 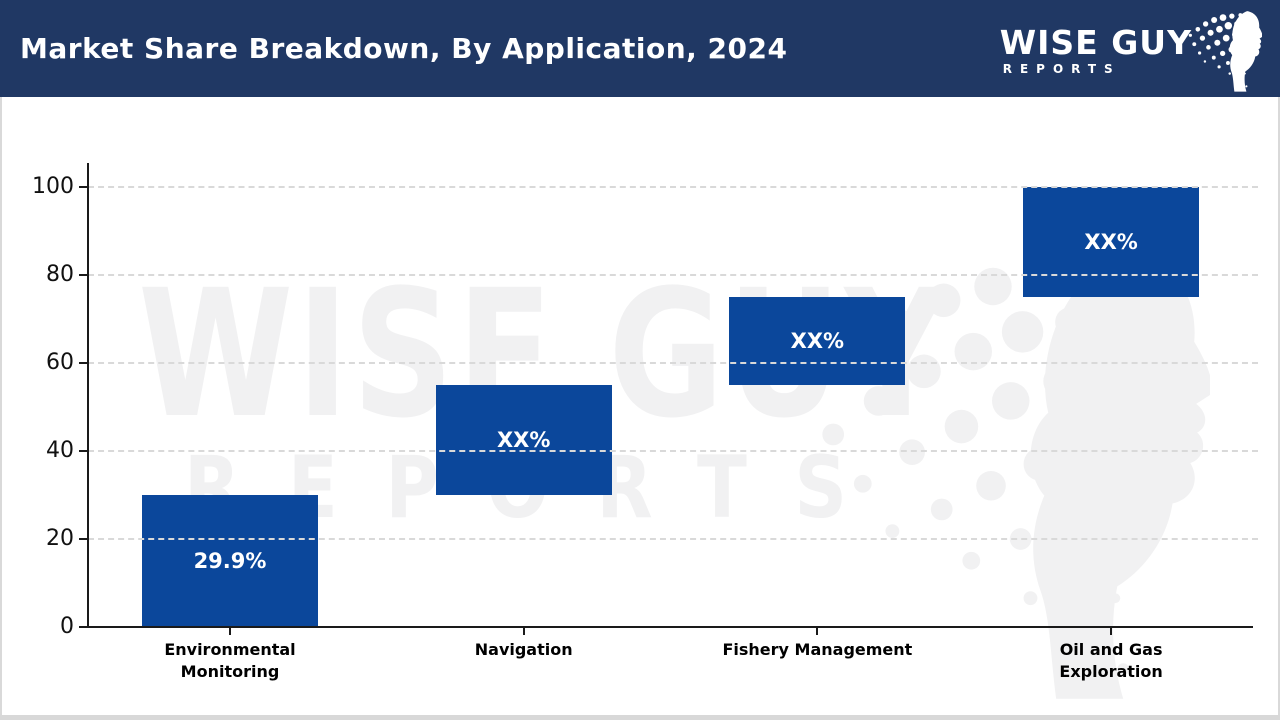 What do you see at coordinates (1111, 660) in the screenshot?
I see `x-category-label: Oil and Gas Exploration` at bounding box center [1111, 660].